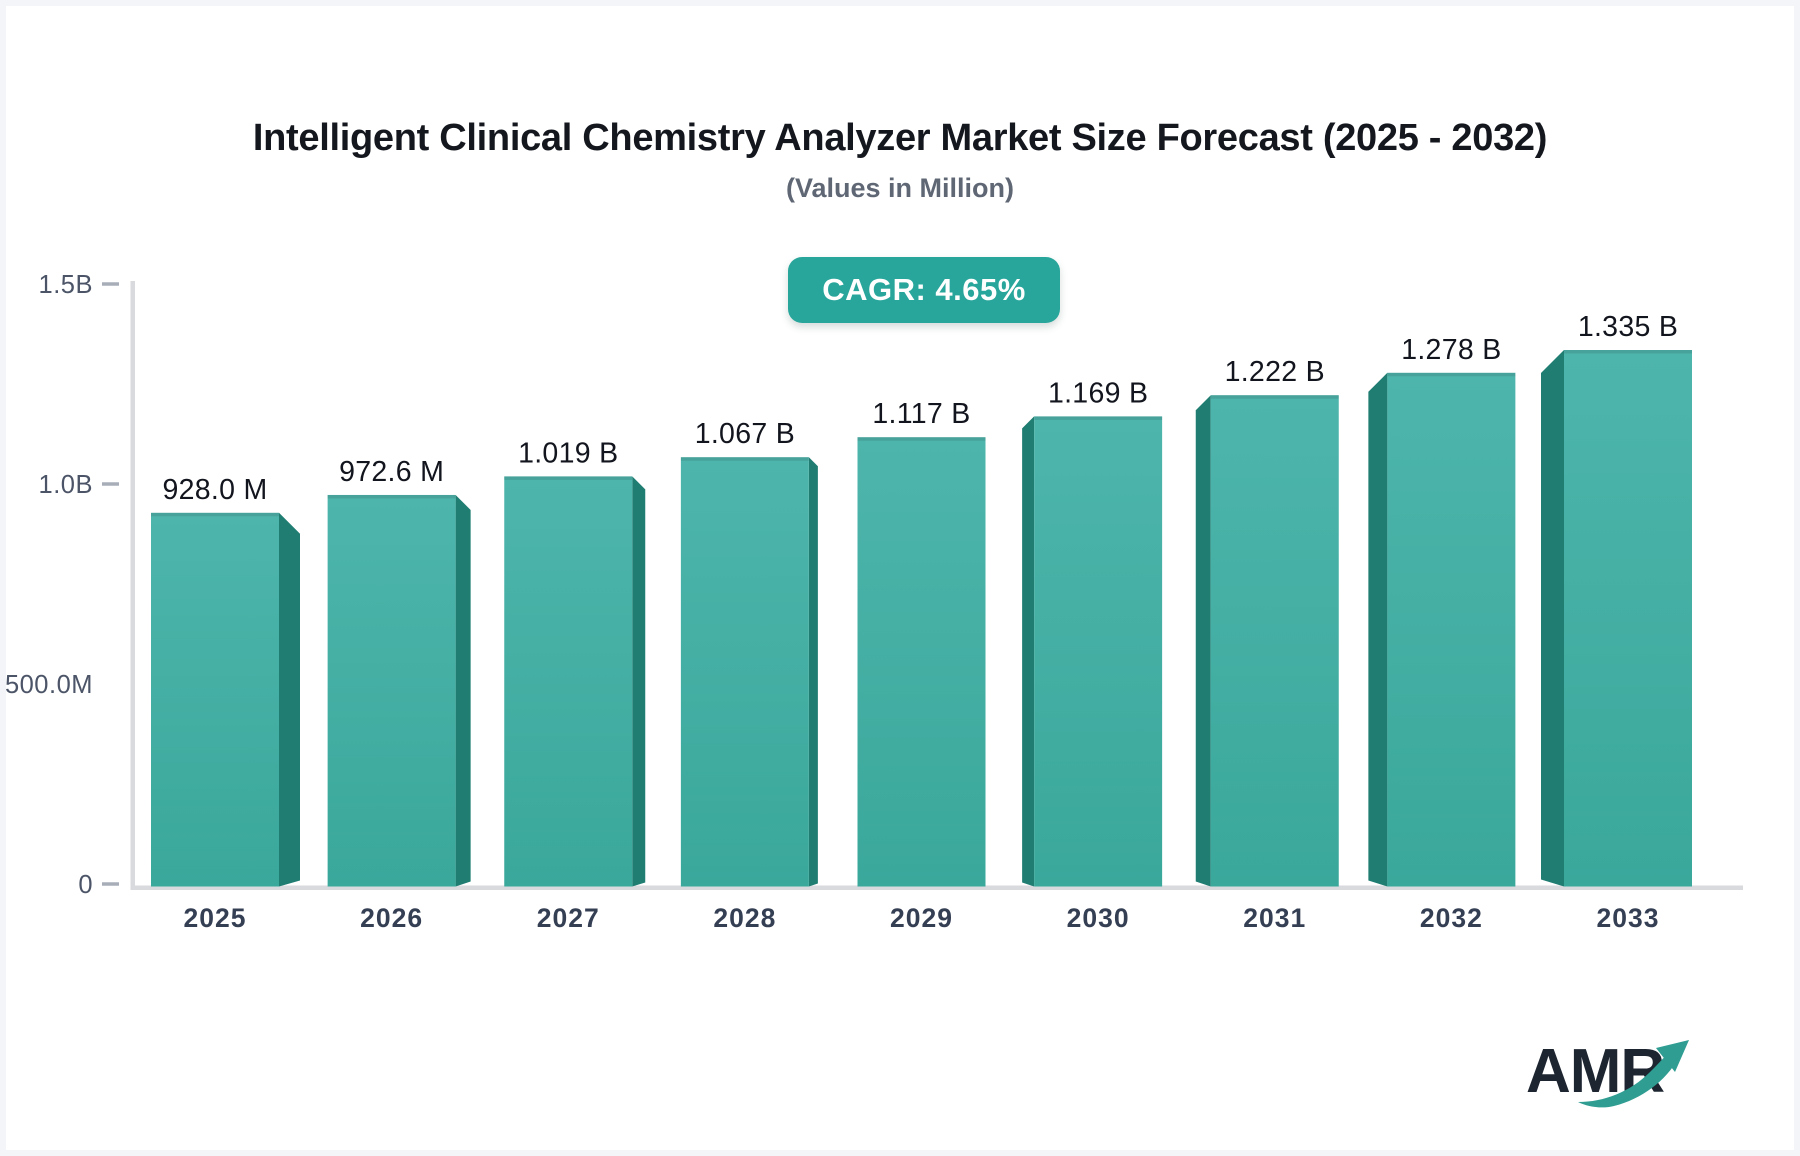 This screenshot has width=1800, height=1156. Describe the element at coordinates (568, 453) in the screenshot. I see `bar-value-label: 1.019 B` at that location.